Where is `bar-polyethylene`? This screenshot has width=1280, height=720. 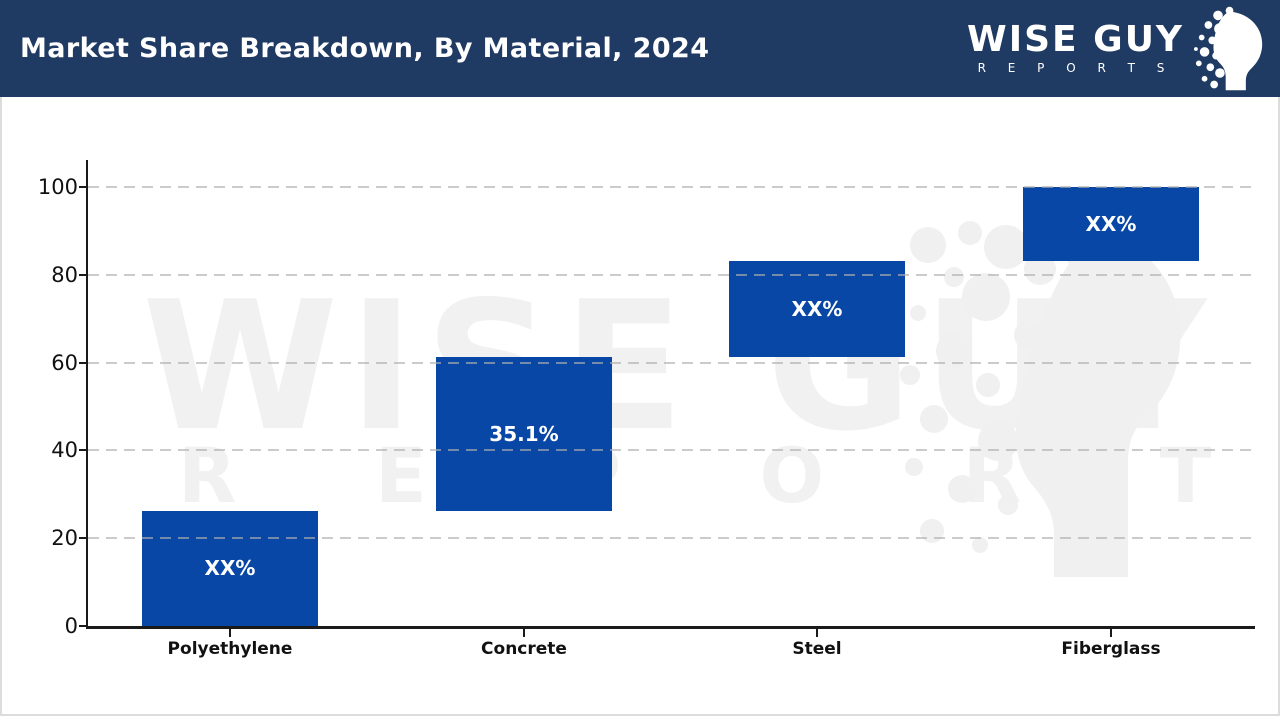 bar-polyethylene is located at coordinates (230, 568).